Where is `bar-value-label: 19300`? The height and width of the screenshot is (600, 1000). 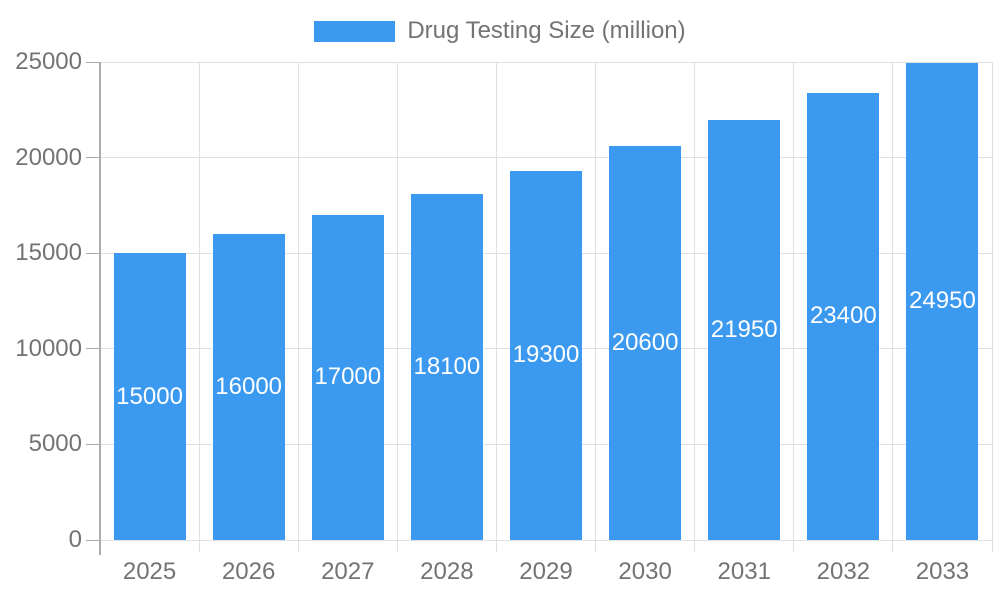
bar-value-label: 19300 is located at coordinates (546, 355).